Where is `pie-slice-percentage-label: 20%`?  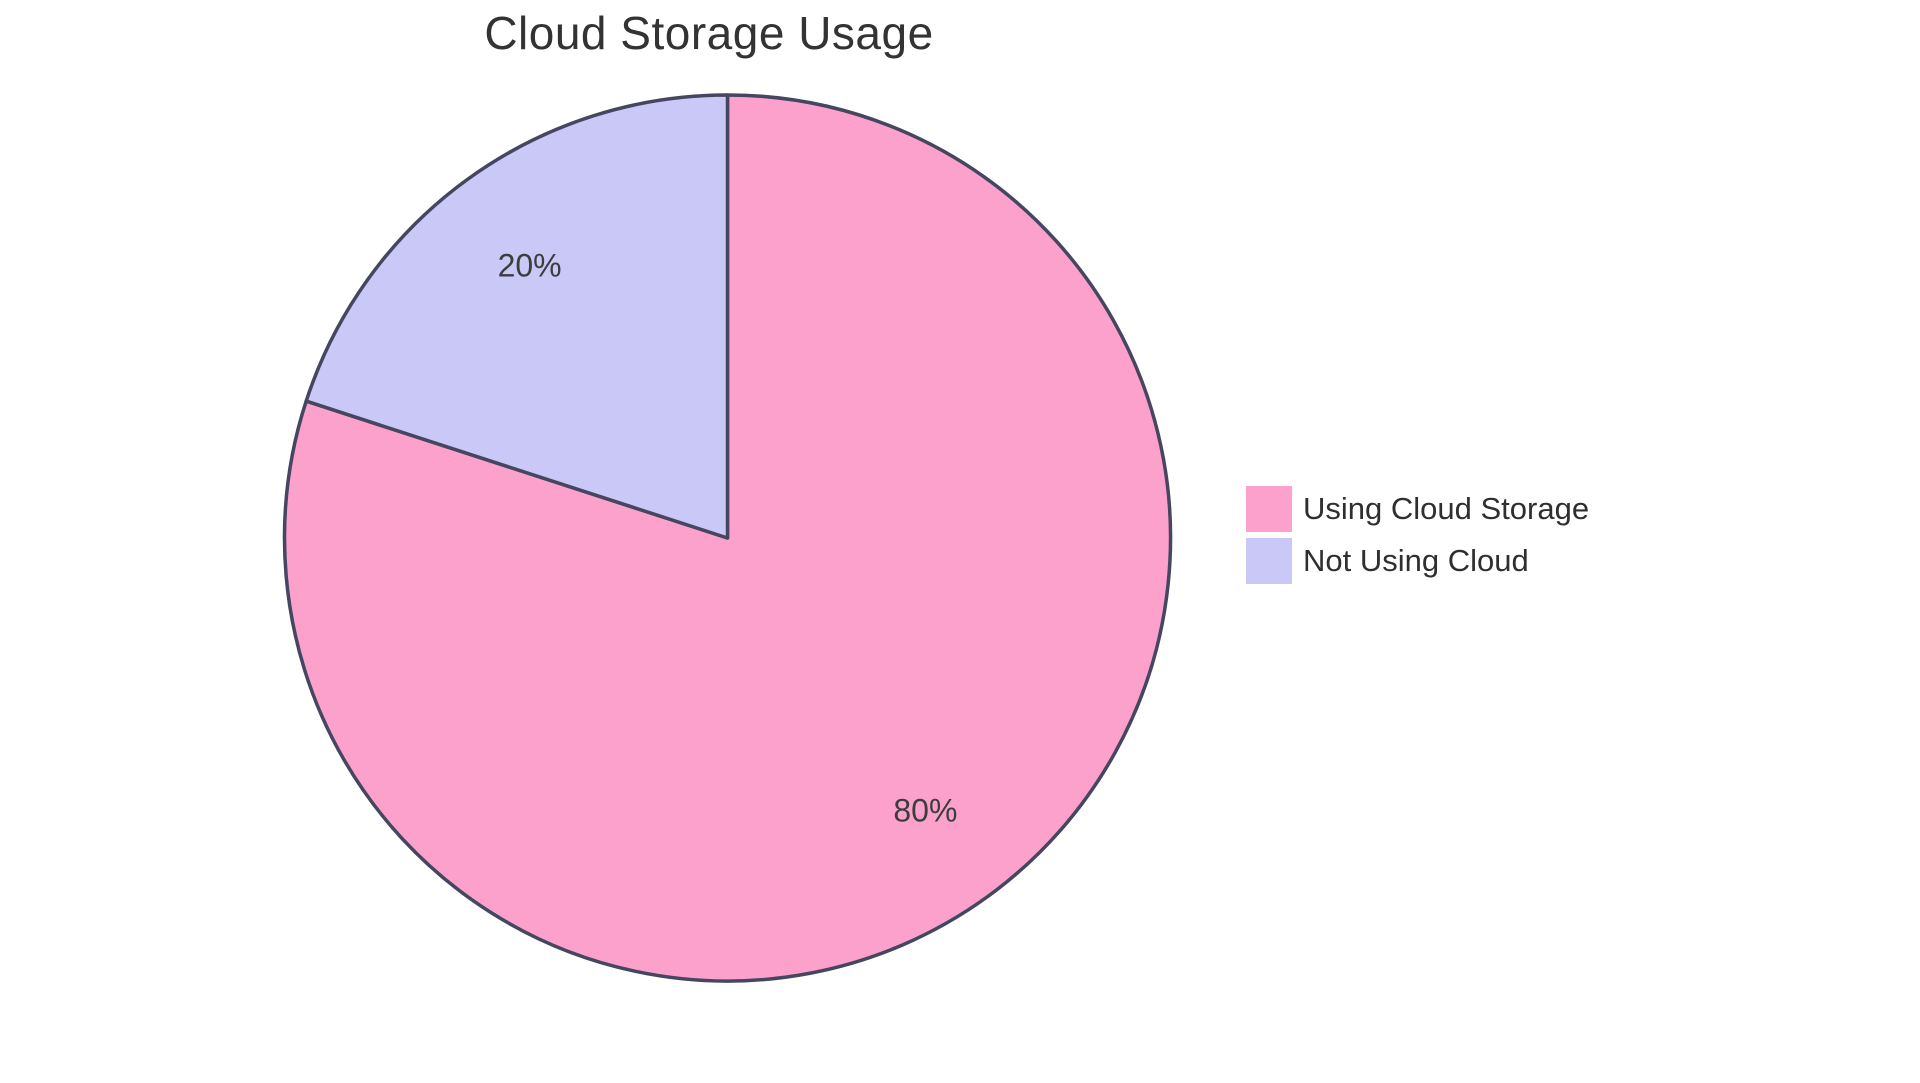
pie-slice-percentage-label: 20% is located at coordinates (530, 266).